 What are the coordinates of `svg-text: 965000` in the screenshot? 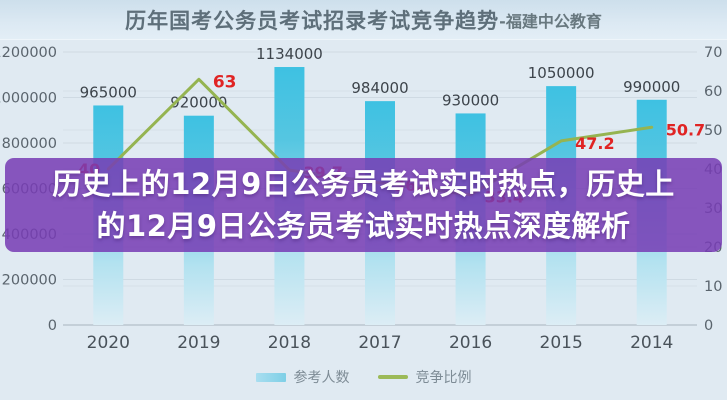 It's located at (108, 92).